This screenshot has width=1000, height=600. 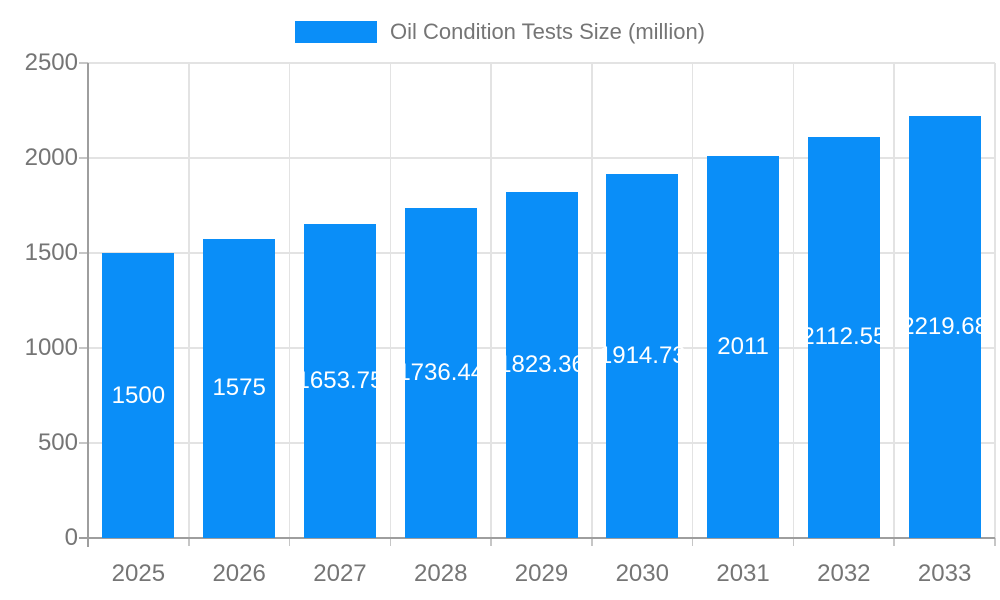 I want to click on y-axis-tick-label: 1500, so click(x=51, y=252).